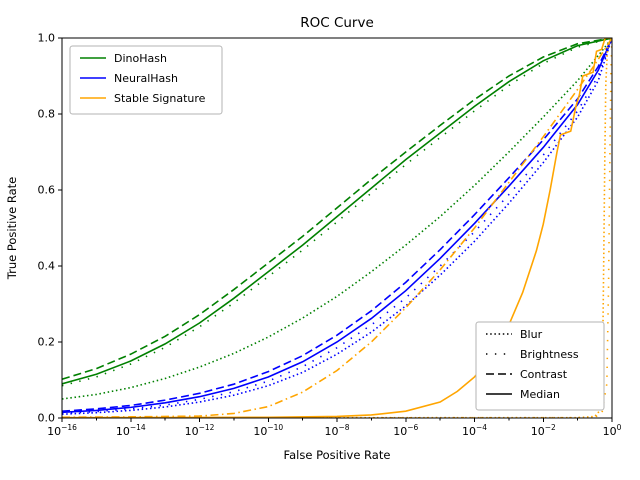 This screenshot has width=640, height=480. I want to click on x-tick-label: 10⁻⁶, so click(405, 430).